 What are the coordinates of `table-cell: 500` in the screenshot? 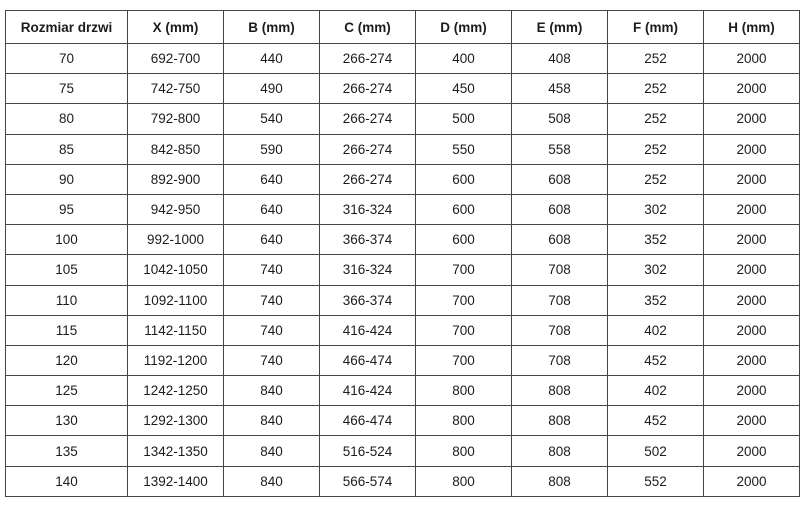 It's located at (463, 119).